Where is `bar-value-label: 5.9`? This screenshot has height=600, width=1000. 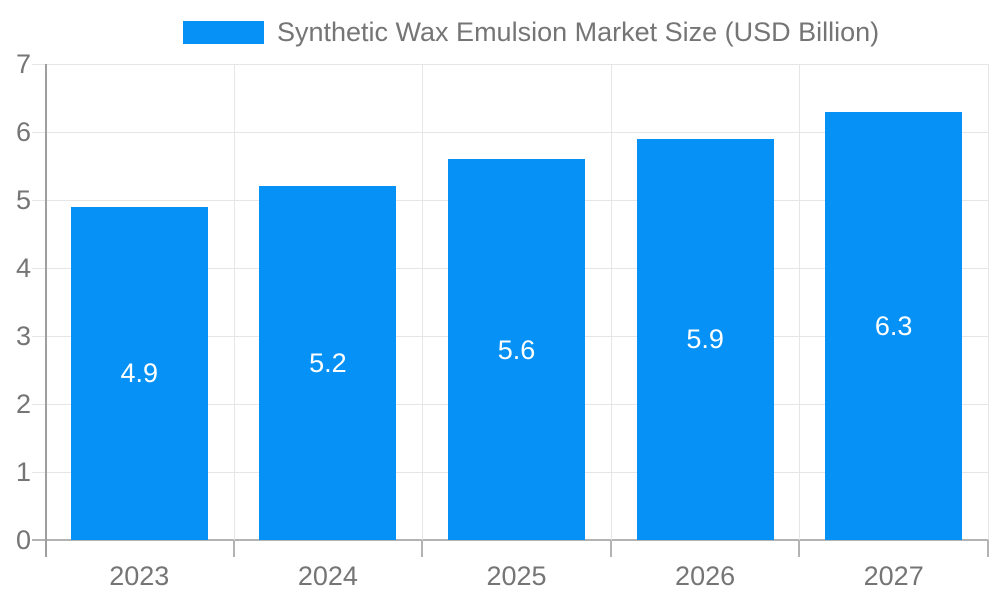
bar-value-label: 5.9 is located at coordinates (705, 339).